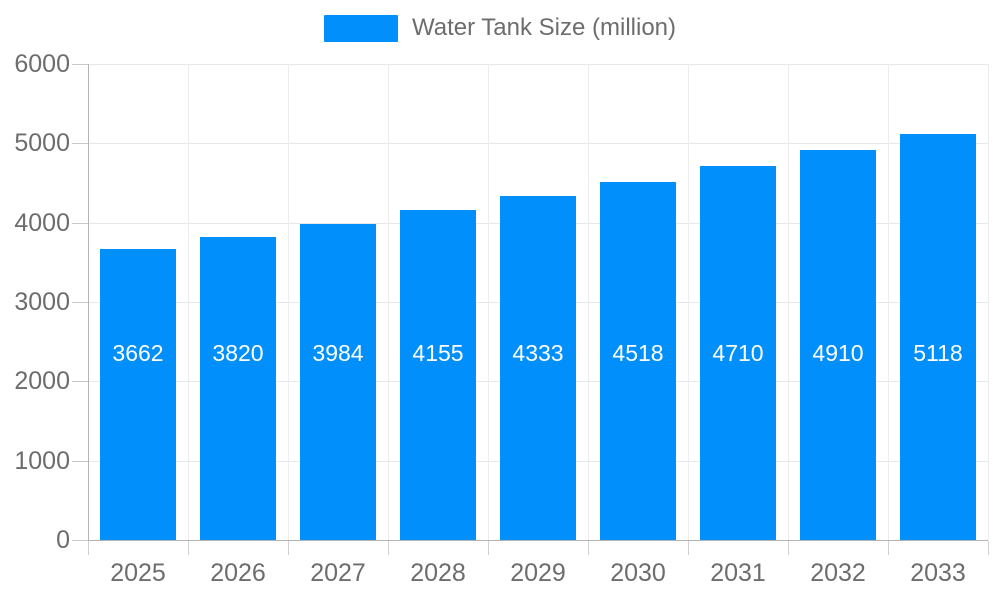 The width and height of the screenshot is (1000, 600). I want to click on y-axis-line, so click(88, 302).